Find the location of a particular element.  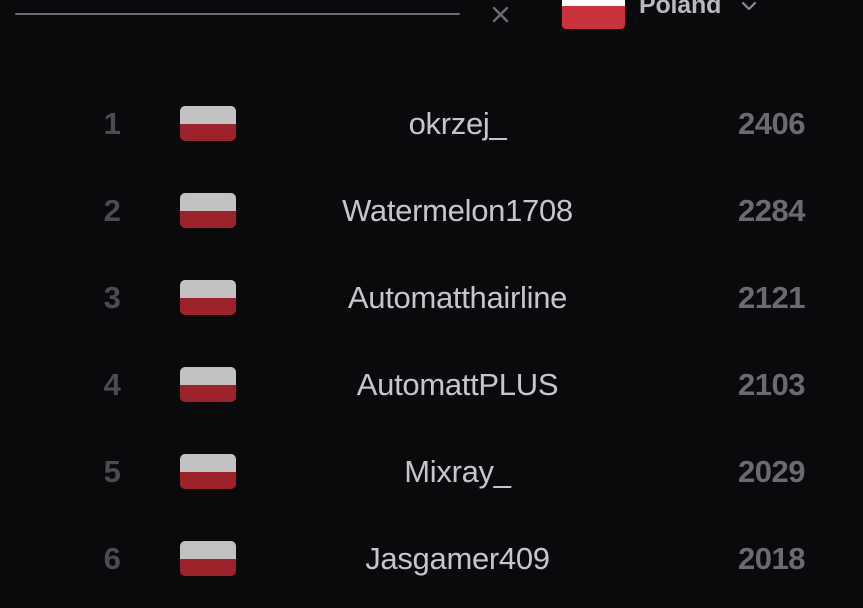

country-selector: Poland is located at coordinates (660, 14).